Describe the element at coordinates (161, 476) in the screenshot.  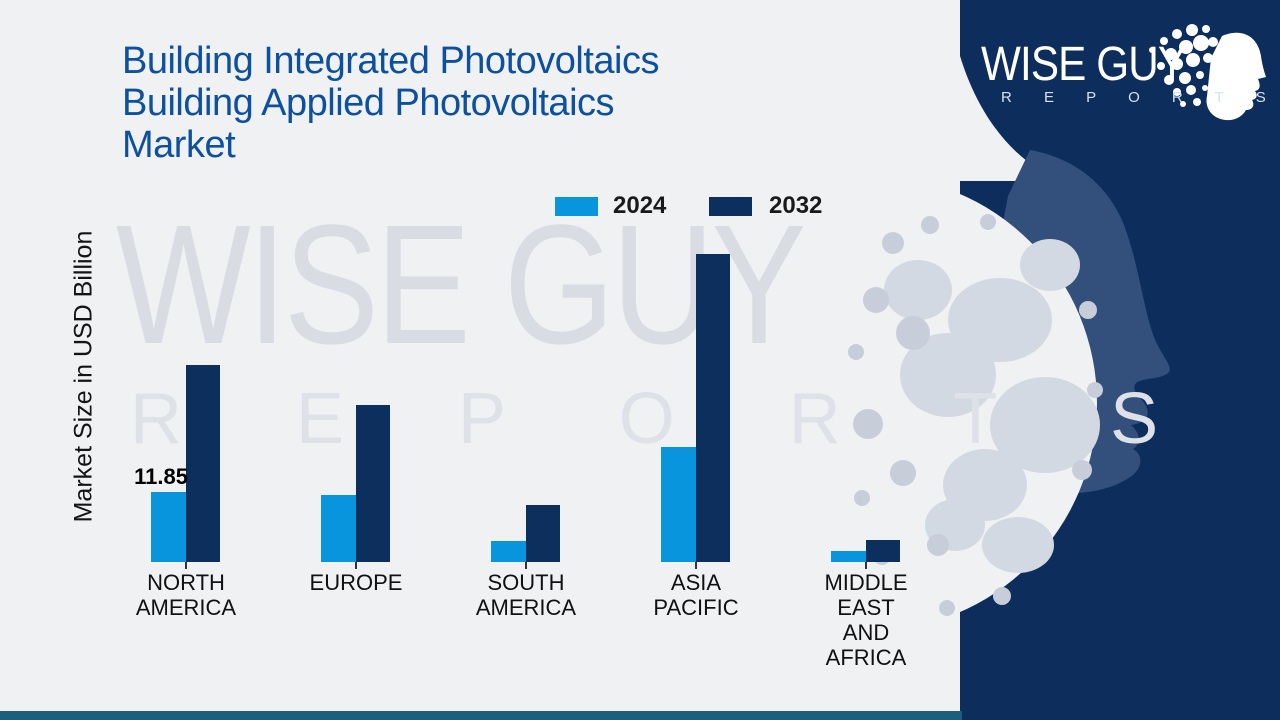
I see `data-label-11.85: 11.85` at that location.